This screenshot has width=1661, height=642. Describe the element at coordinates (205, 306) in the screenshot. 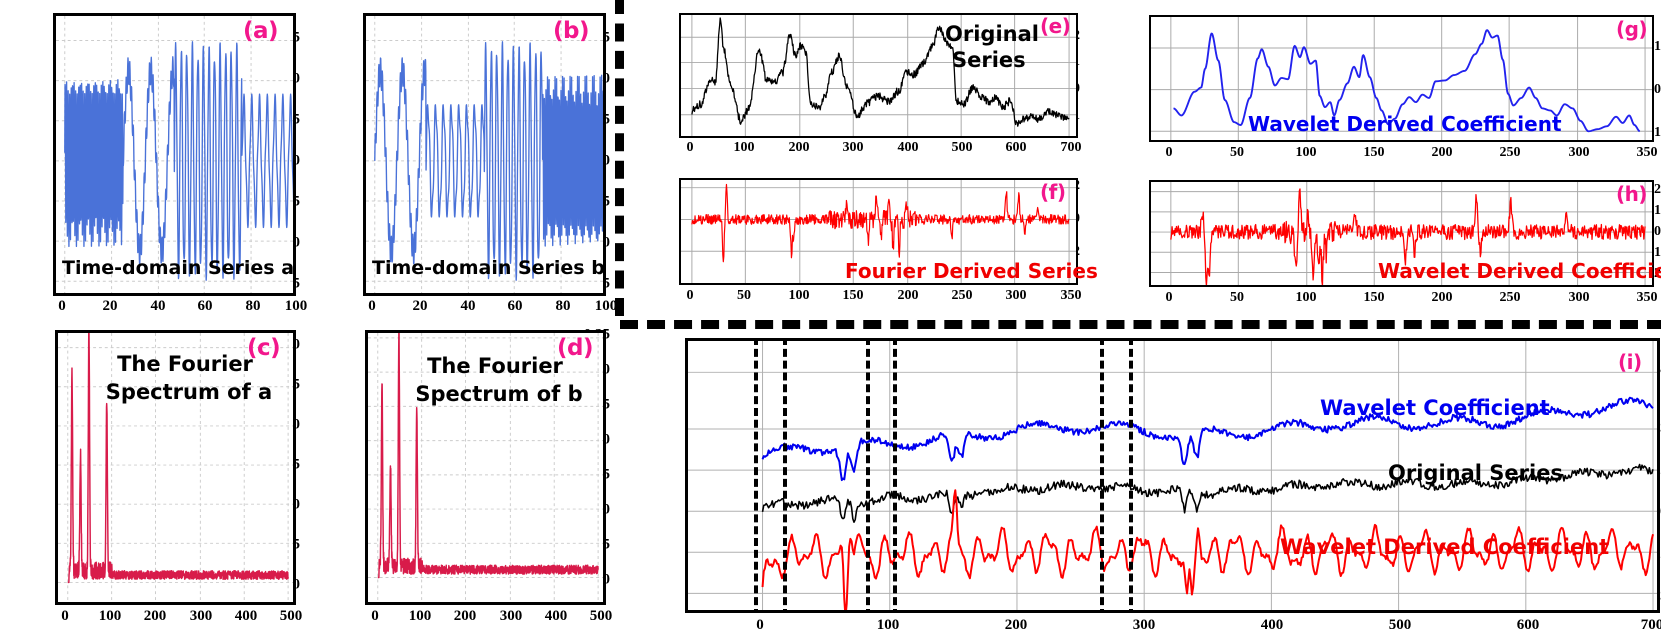

I see `axis-xtick: 60` at that location.